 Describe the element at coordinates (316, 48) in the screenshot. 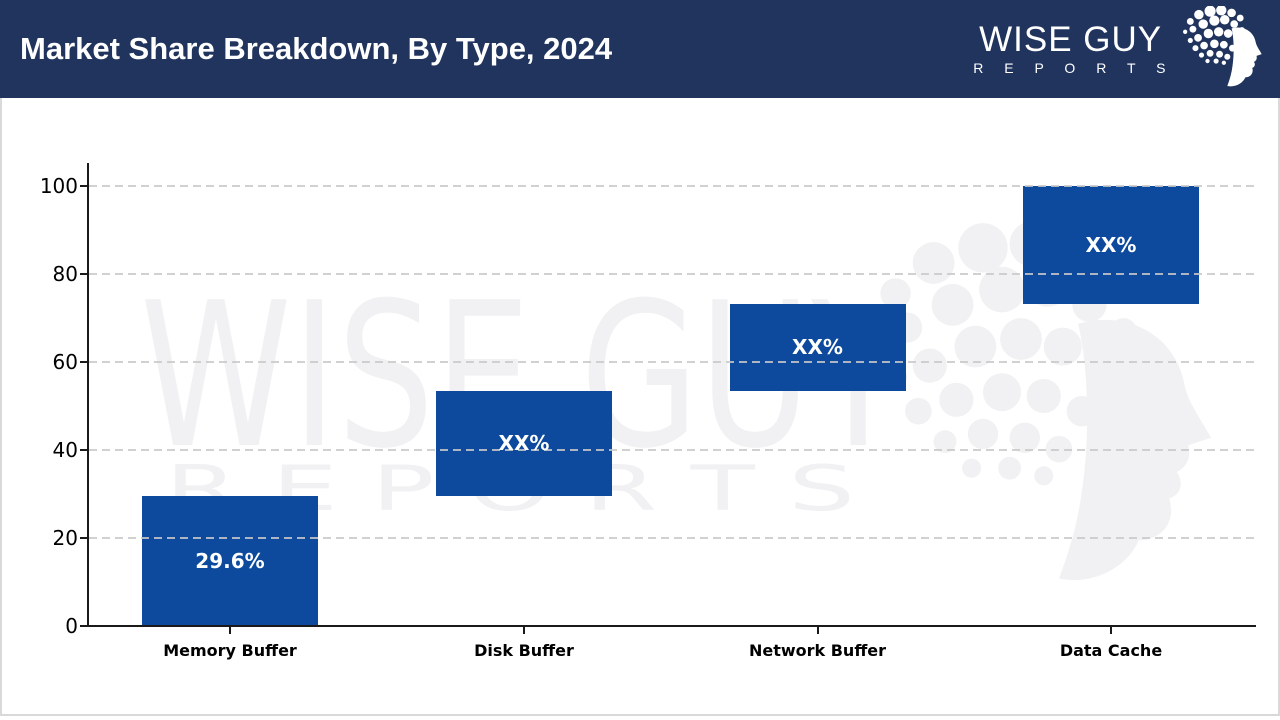

I see `page-title: Market Share Breakdown, By Type, 2024` at that location.